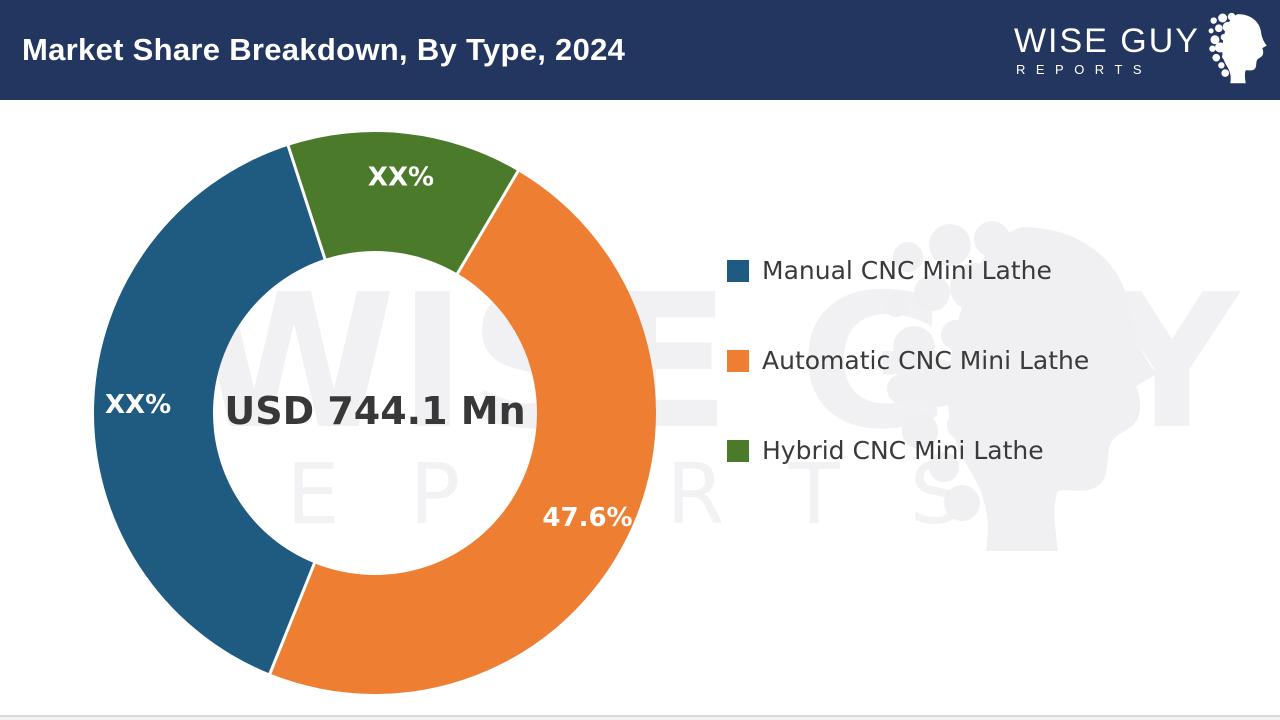  I want to click on legend-item-automatic-cnc-mini-lathe: Automatic CNC Mini Lathe, so click(908, 361).